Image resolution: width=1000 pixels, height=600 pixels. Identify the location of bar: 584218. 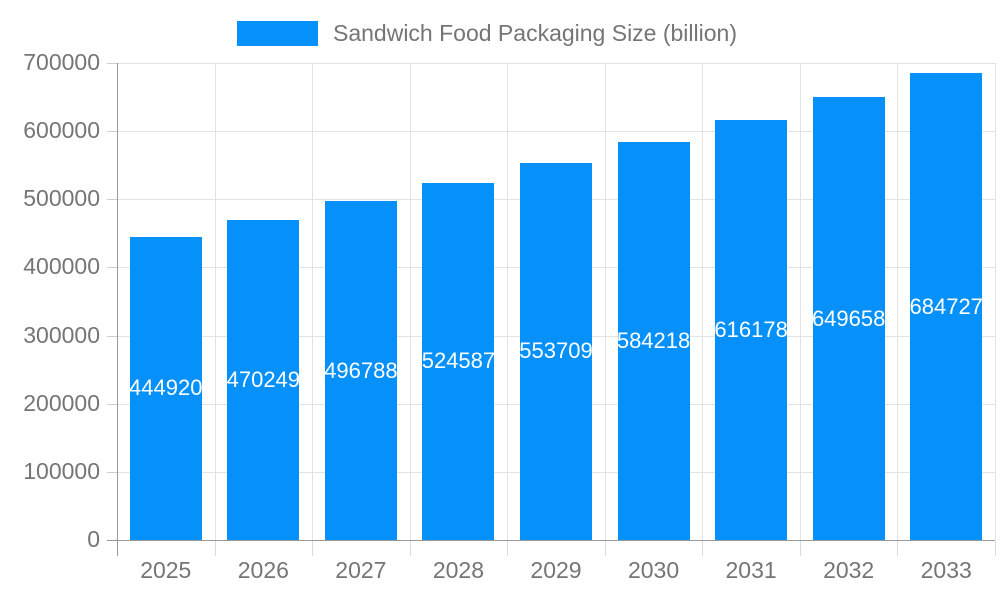
(653, 340).